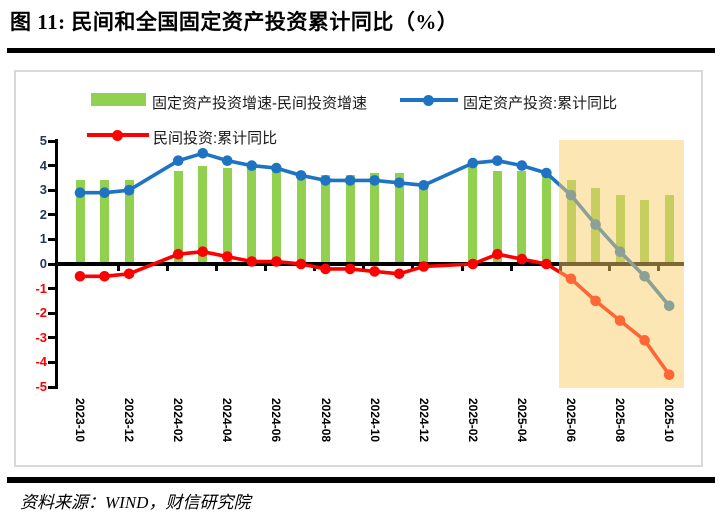  I want to click on forecast-highlight-region, so click(621, 264).